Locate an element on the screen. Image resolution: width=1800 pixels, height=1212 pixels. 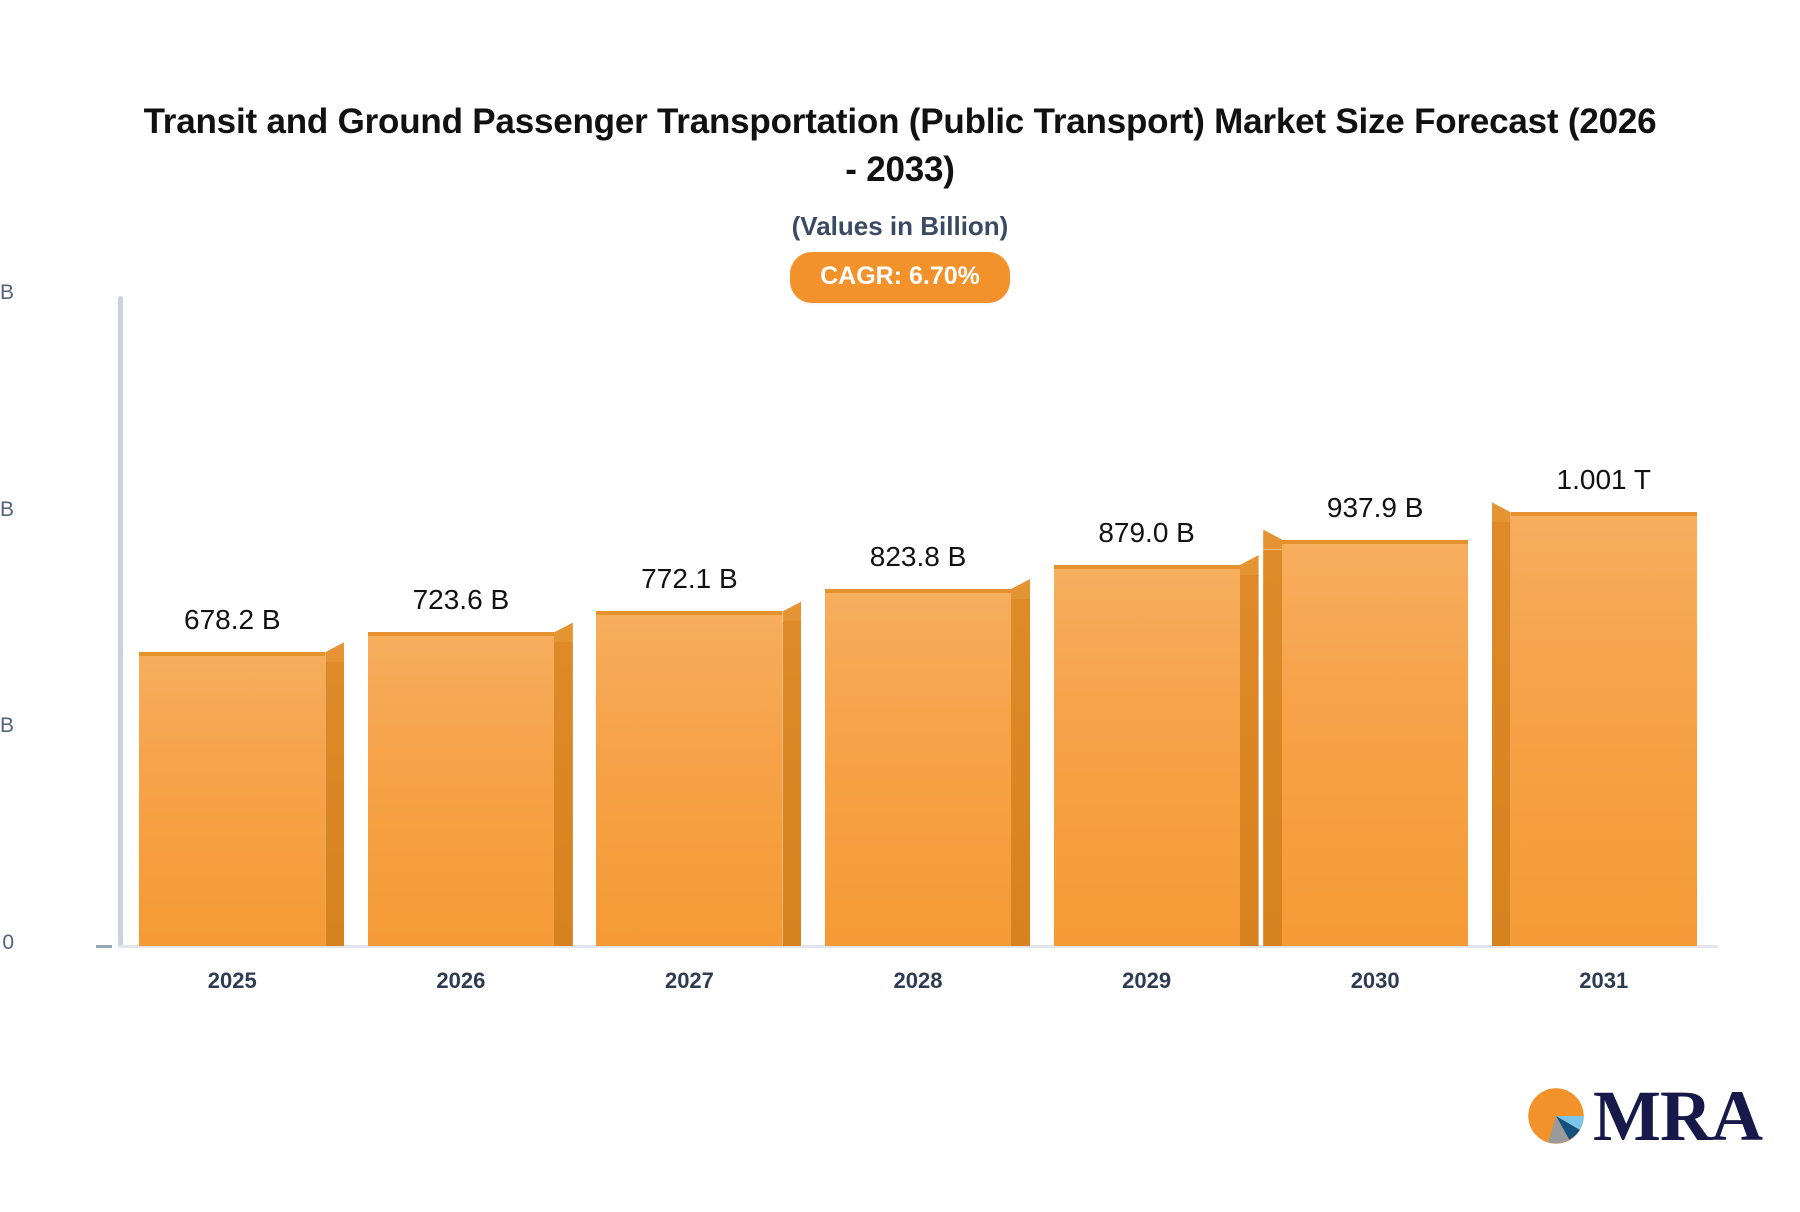
x-axis-tick-label: 2025 is located at coordinates (232, 980).